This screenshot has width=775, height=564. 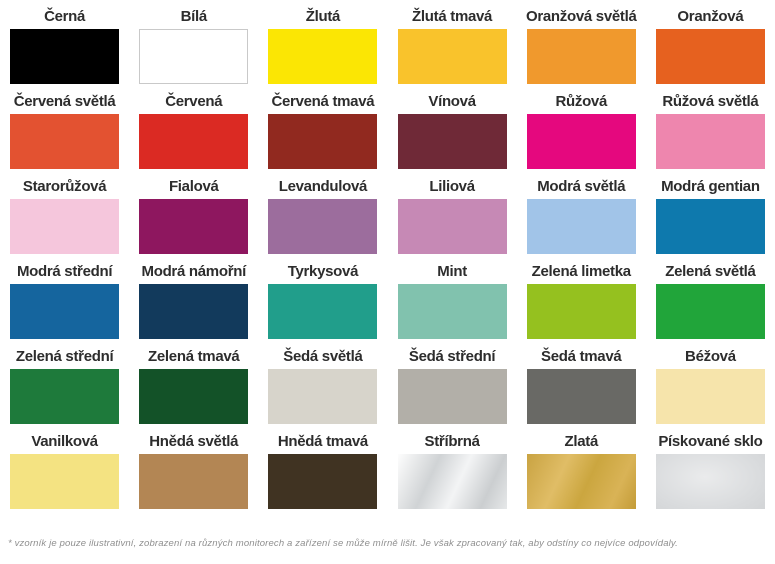 I want to click on swatch-label: Červená, so click(x=194, y=101).